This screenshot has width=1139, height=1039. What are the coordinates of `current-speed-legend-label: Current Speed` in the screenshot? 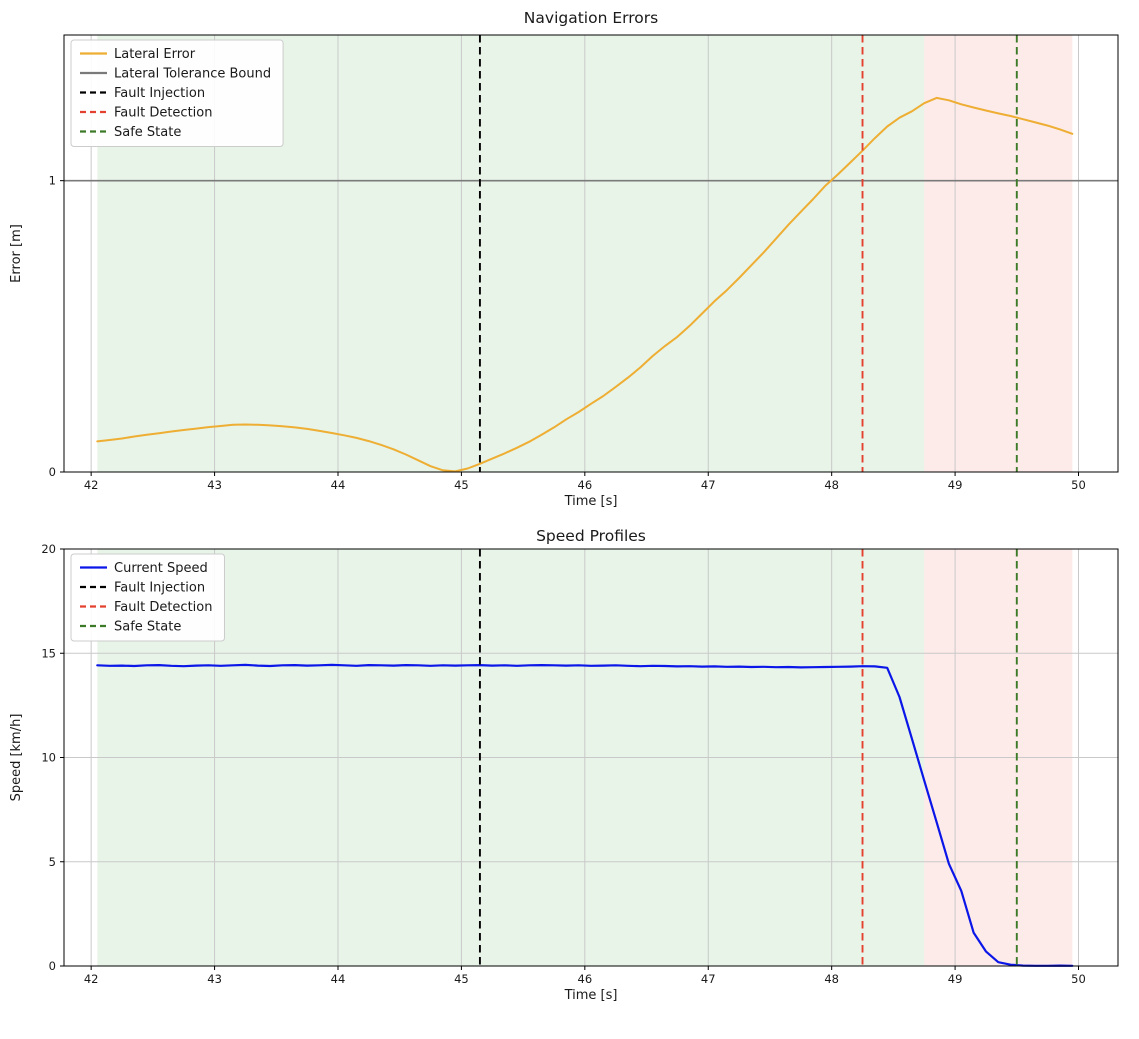 It's located at (161, 568).